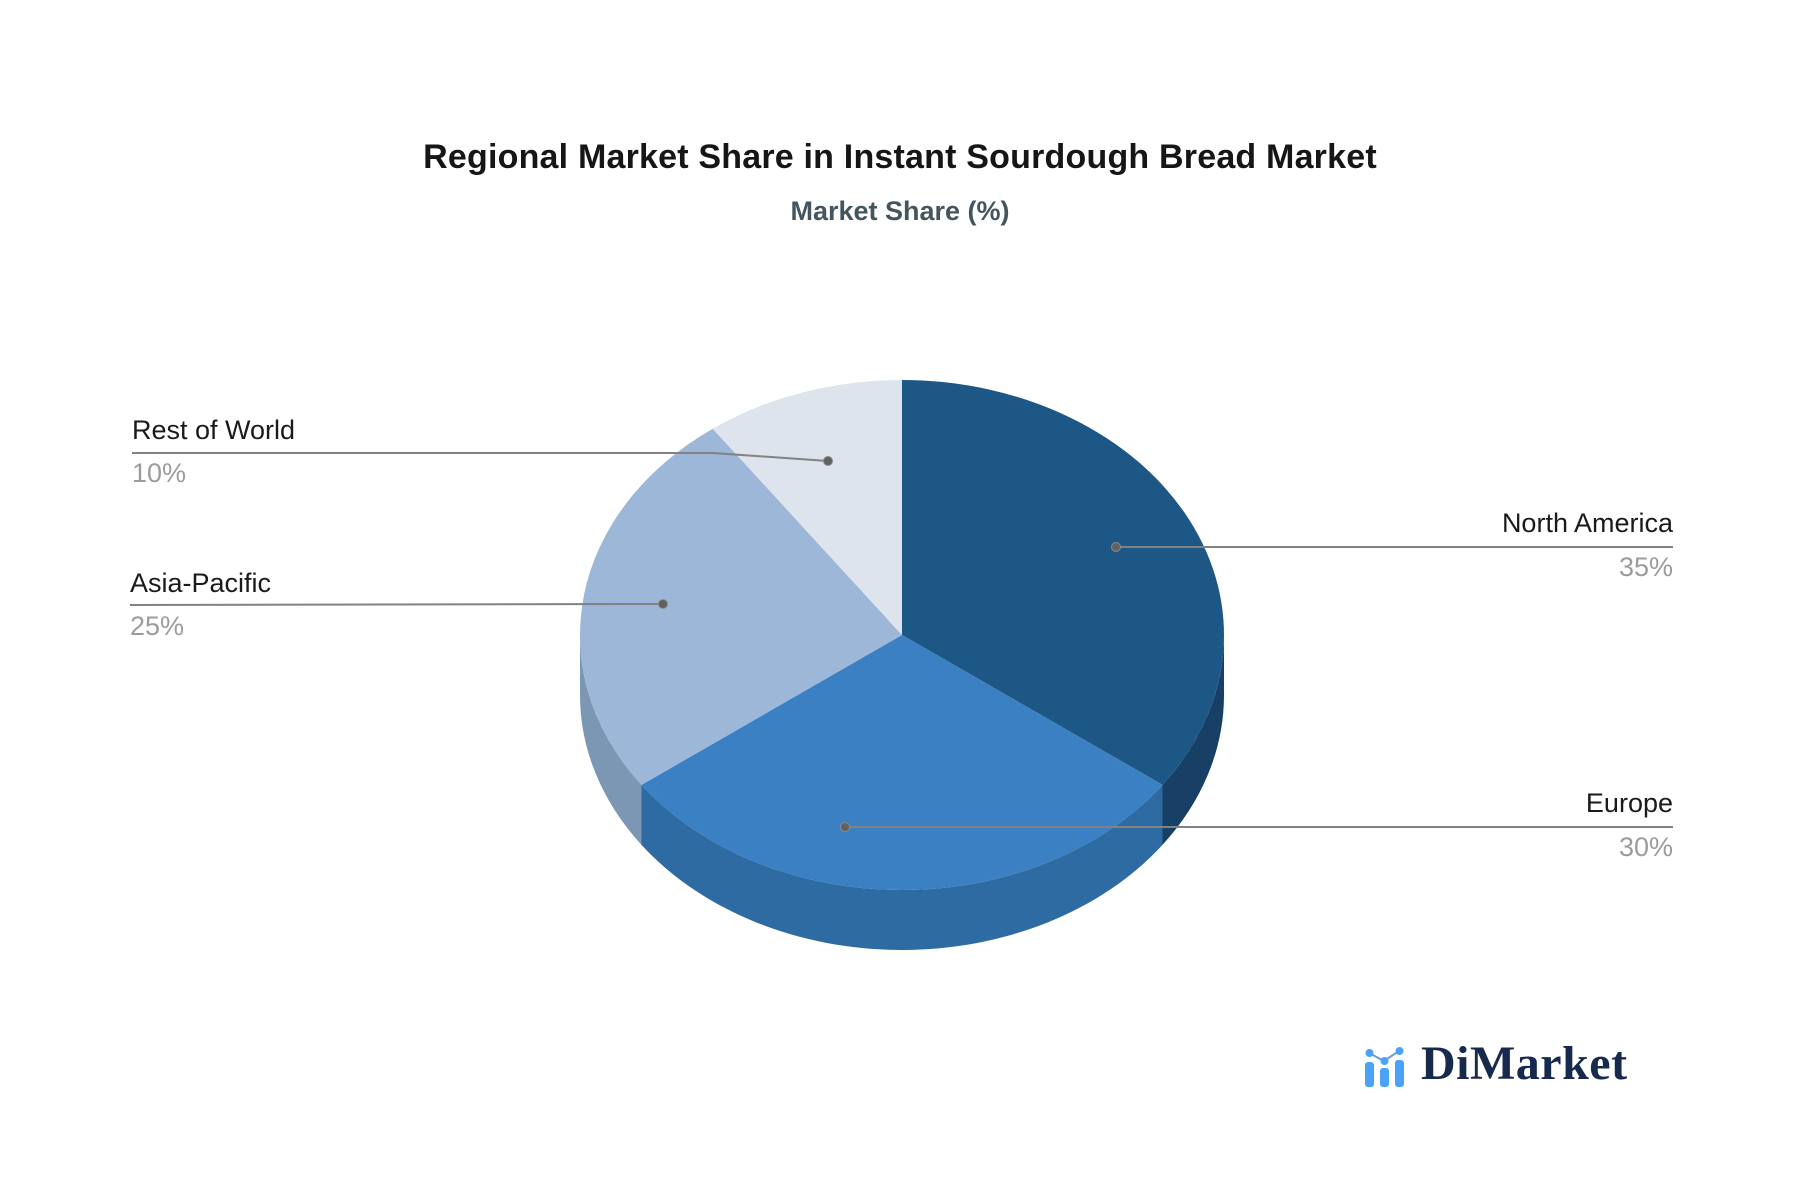 Image resolution: width=1800 pixels, height=1196 pixels. I want to click on chart-subtitle: Market Share (%), so click(900, 211).